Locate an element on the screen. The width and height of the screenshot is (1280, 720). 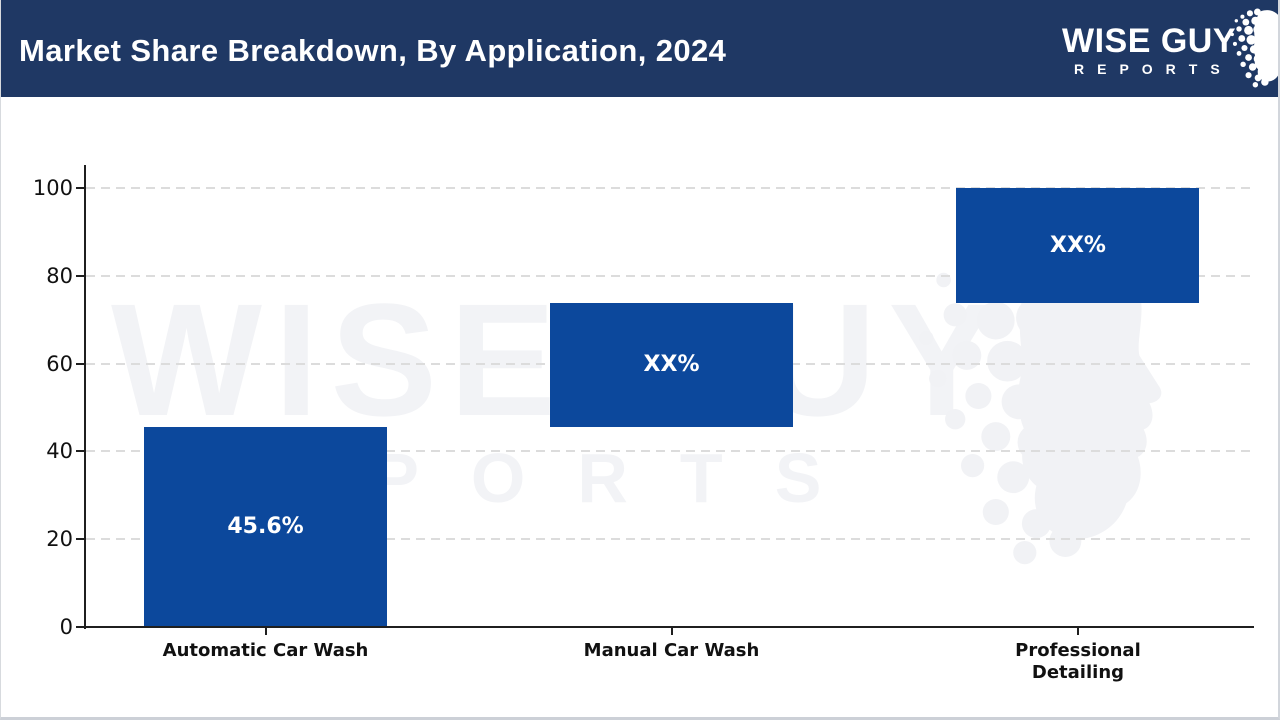
bar-manual-car-wash: XX% is located at coordinates (672, 364).